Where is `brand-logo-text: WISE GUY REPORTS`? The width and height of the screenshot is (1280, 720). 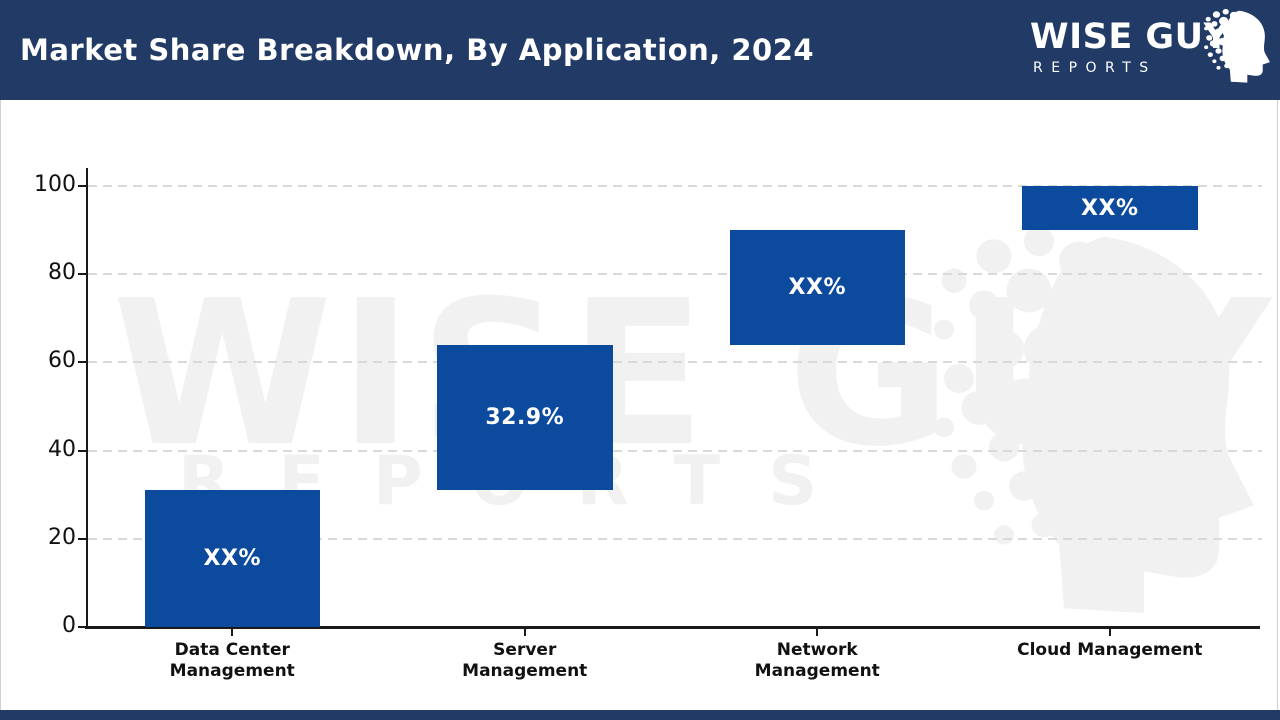
brand-logo-text: WISE GUY REPORTS is located at coordinates (1130, 47).